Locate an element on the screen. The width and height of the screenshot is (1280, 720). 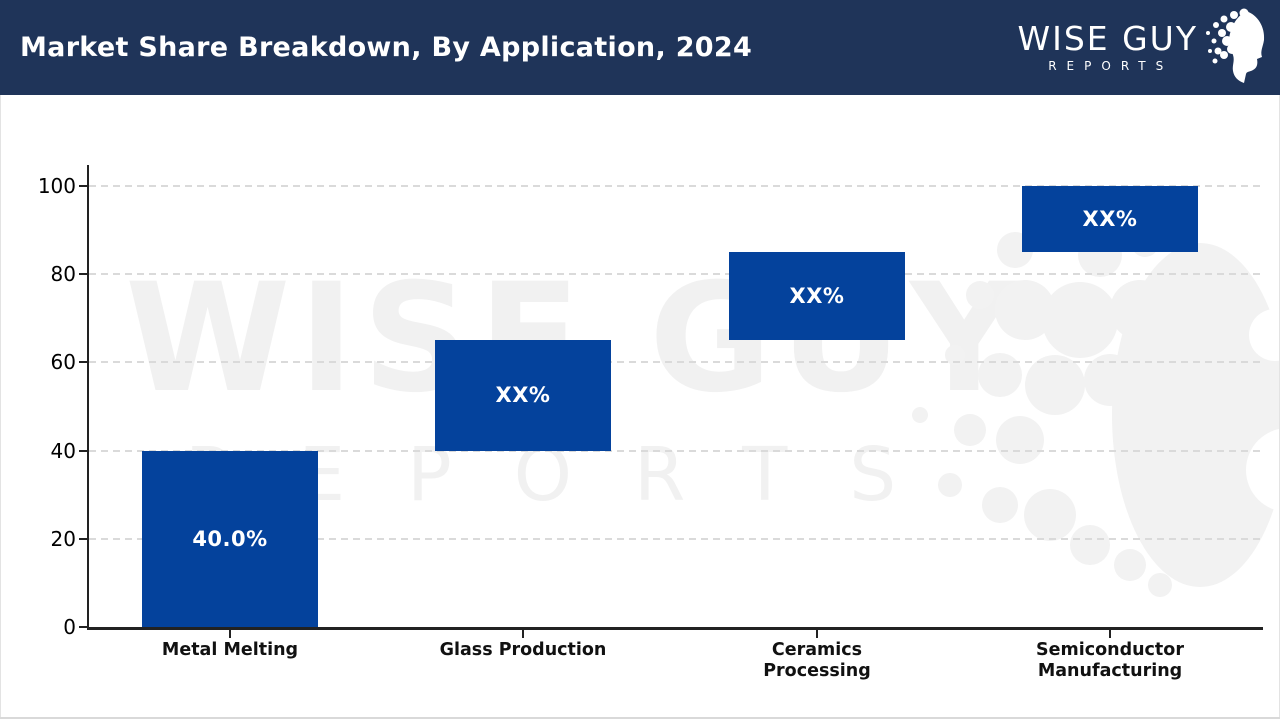
wiseguy-head-icon is located at coordinates (1234, 48).